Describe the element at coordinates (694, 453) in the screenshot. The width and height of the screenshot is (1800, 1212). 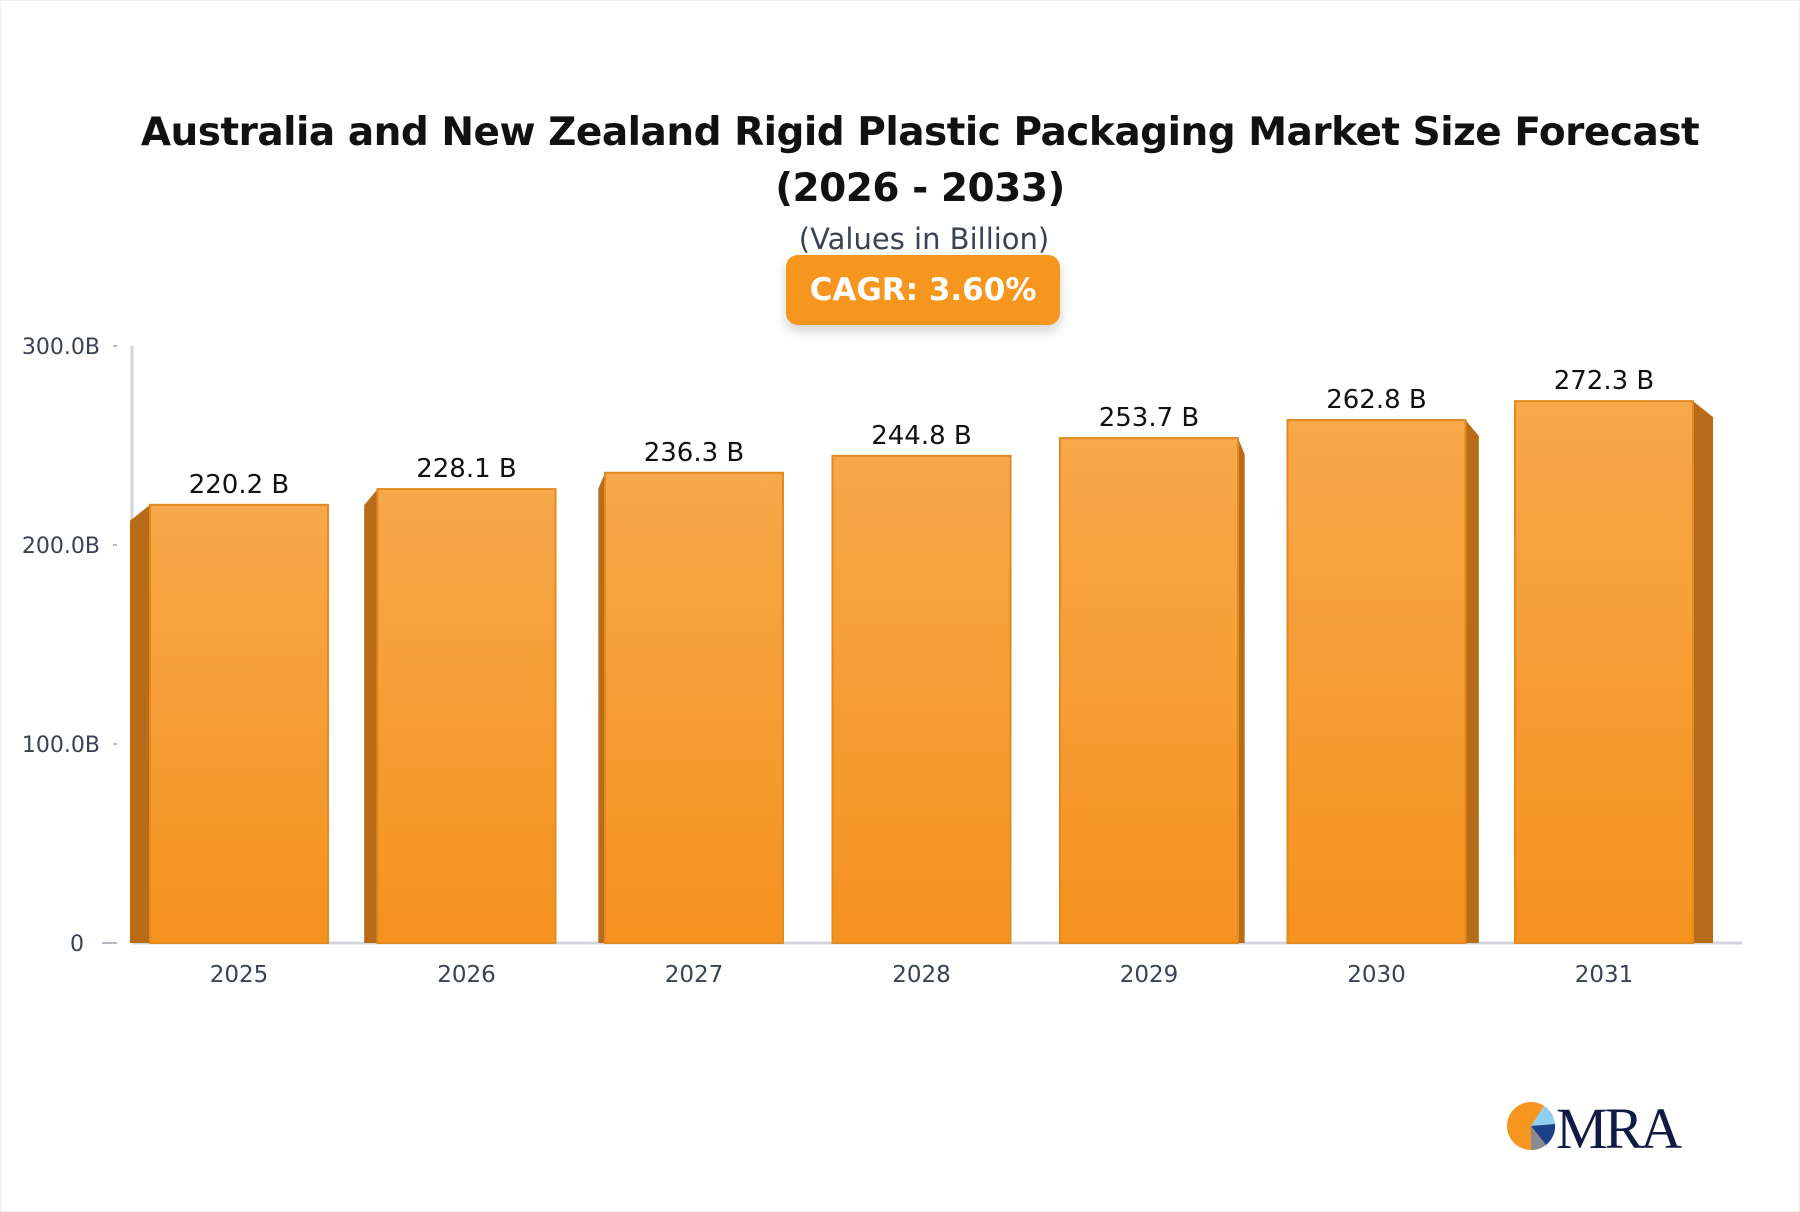
I see `data-label: 236.3 B` at that location.